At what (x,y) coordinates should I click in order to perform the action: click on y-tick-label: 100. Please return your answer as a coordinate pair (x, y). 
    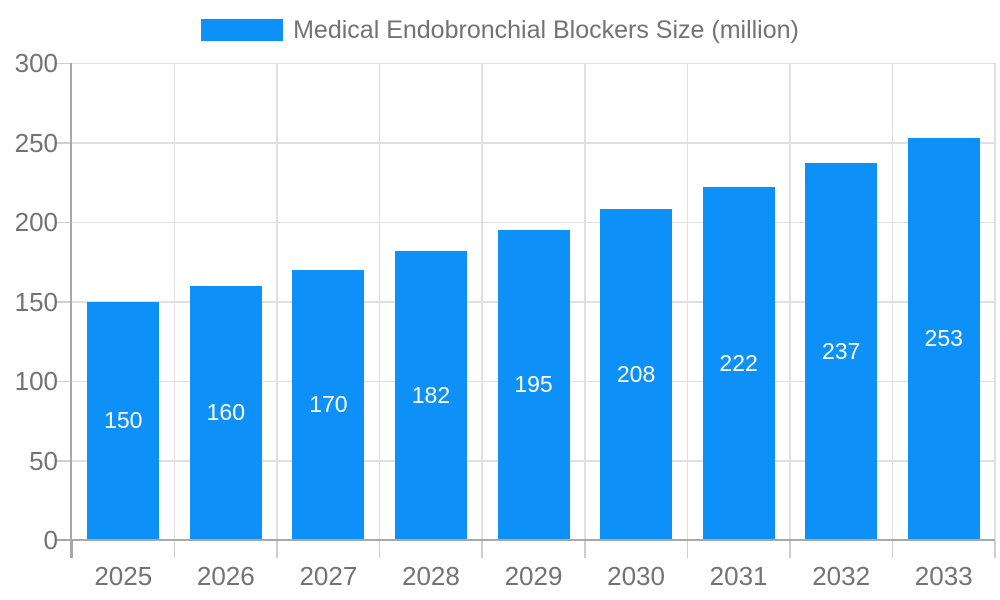
    Looking at the image, I should click on (36, 381).